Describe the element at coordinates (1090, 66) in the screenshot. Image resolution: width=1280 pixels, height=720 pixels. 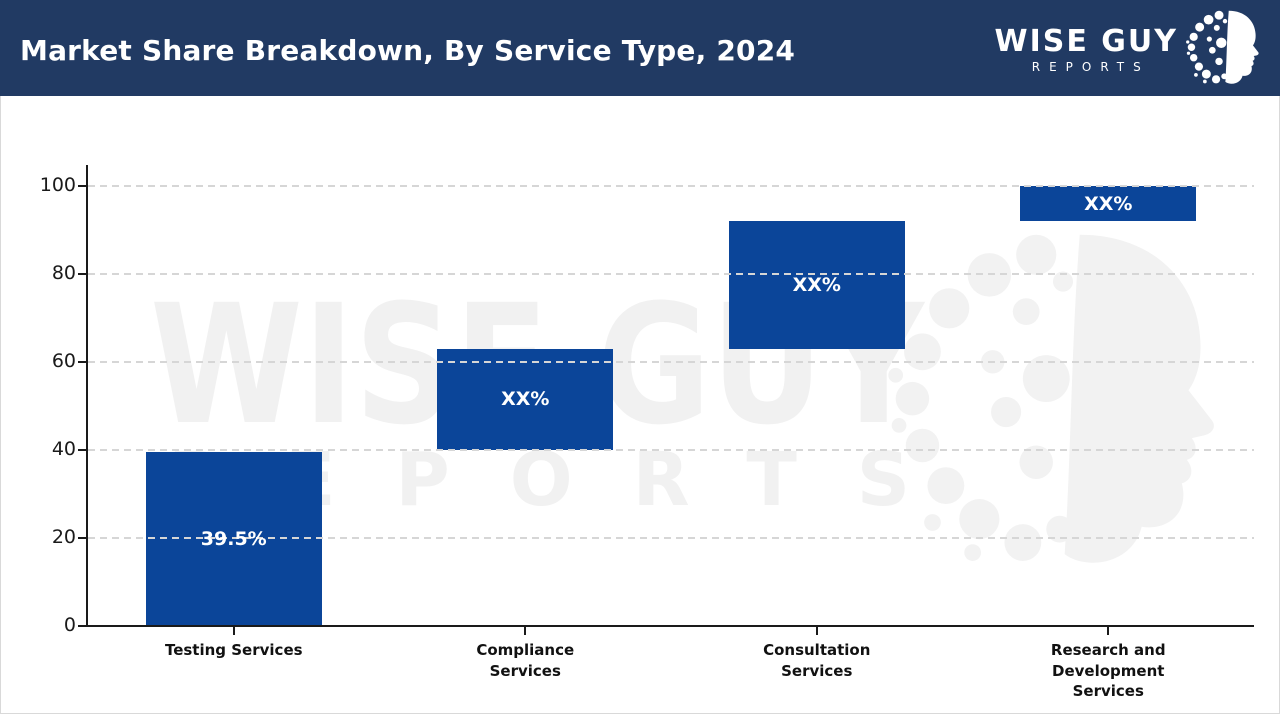
I see `brand-logo-line2: REPORTS` at that location.